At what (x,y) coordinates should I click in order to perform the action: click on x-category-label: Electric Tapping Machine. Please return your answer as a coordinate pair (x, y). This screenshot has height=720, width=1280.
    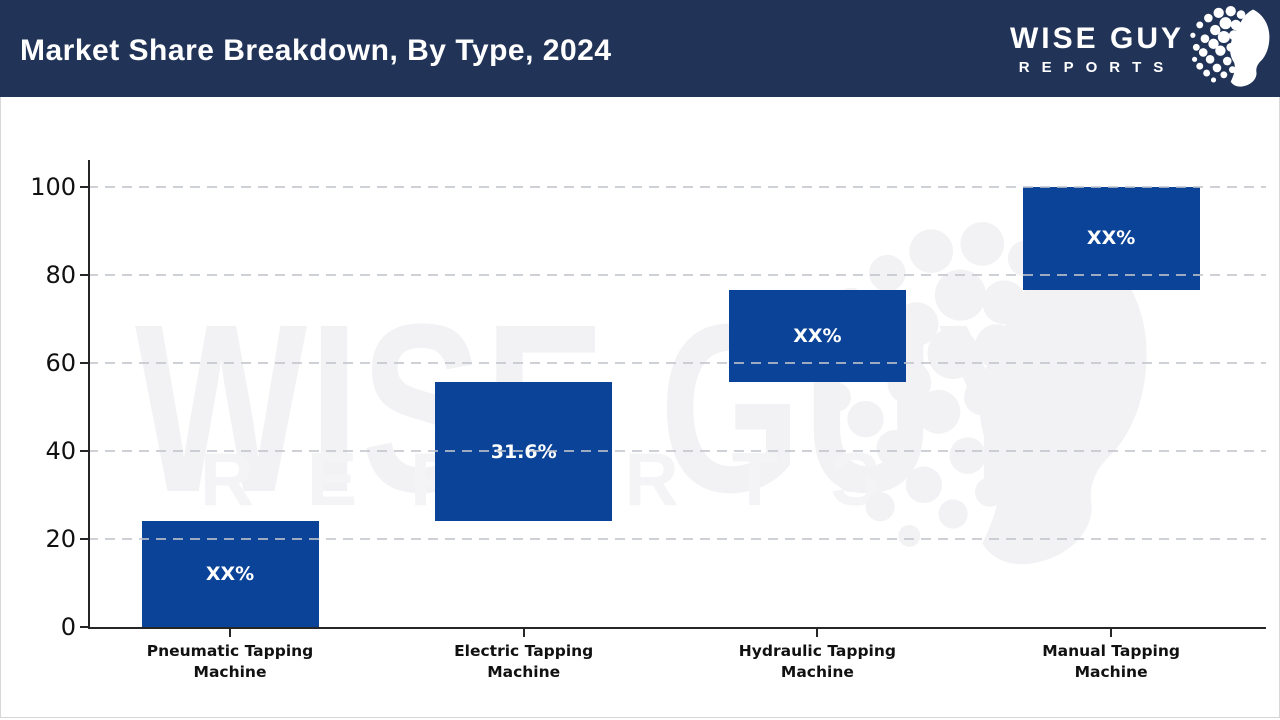
    Looking at the image, I should click on (524, 661).